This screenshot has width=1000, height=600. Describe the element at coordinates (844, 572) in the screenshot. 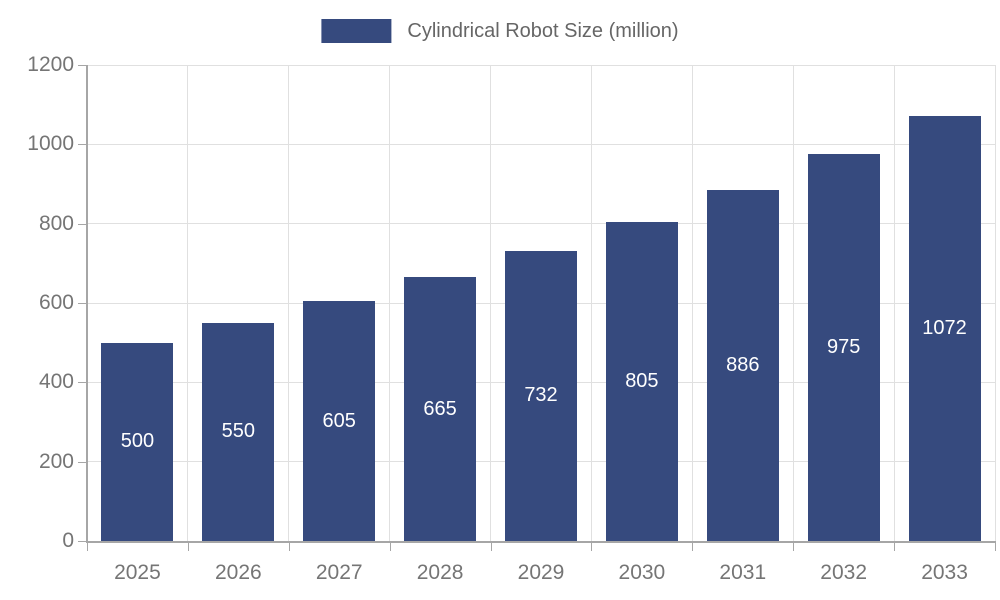

I see `x-tick-label: 2032` at that location.